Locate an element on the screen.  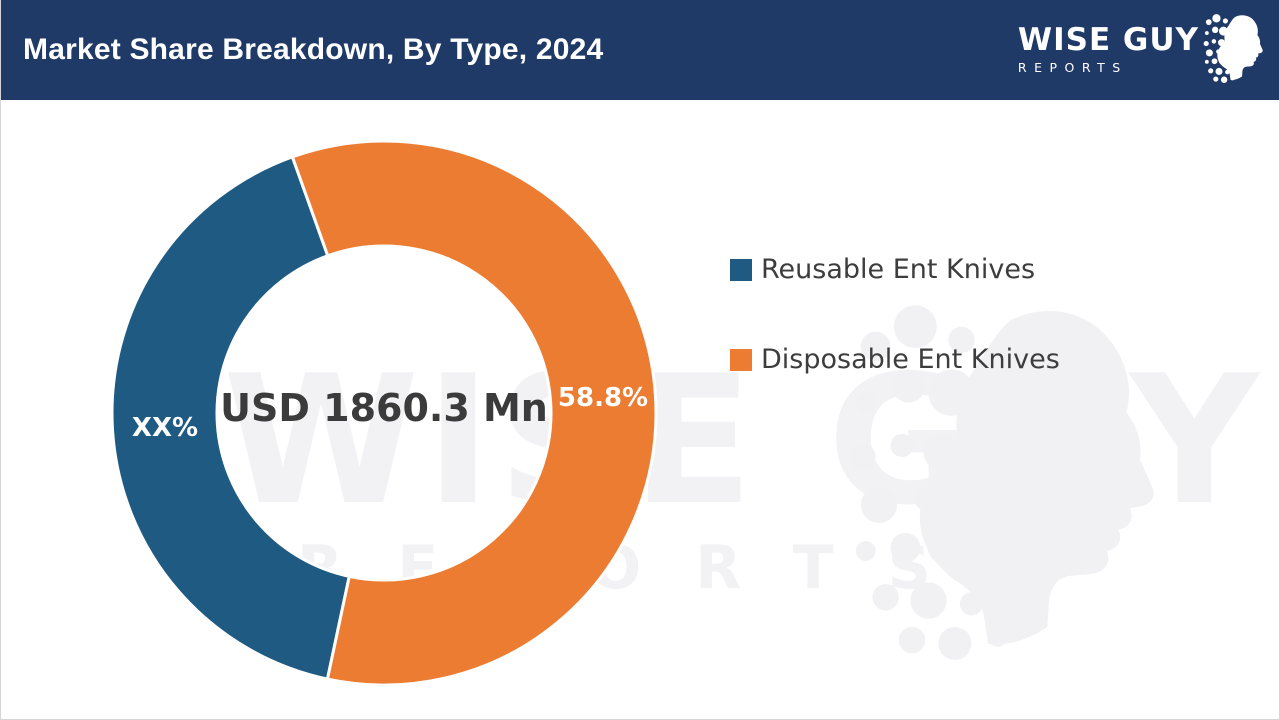
logo-face-icon is located at coordinates (1235, 50).